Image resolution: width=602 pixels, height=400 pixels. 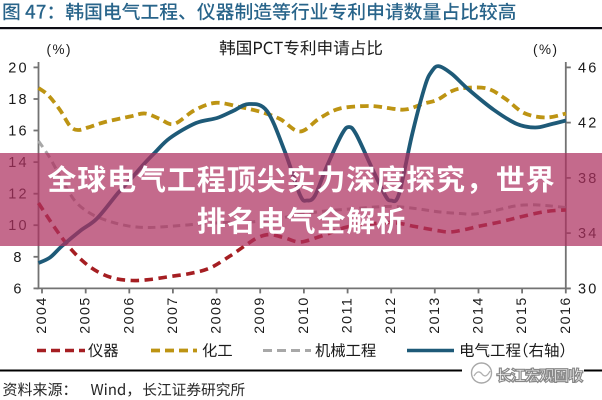 What do you see at coordinates (522, 315) in the screenshot?
I see `svg-text: 2015` at bounding box center [522, 315].